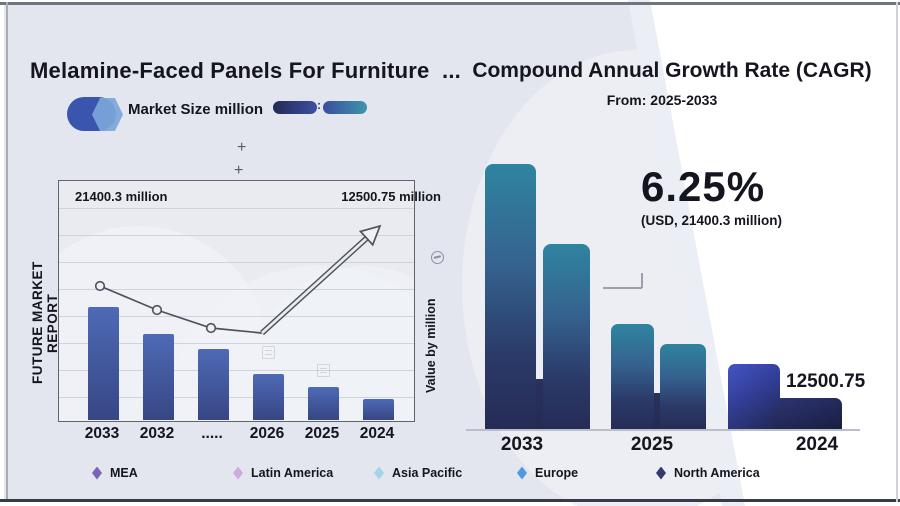 The height and width of the screenshot is (506, 900). I want to click on cagr-bar-2033-secondary, so click(566, 337).